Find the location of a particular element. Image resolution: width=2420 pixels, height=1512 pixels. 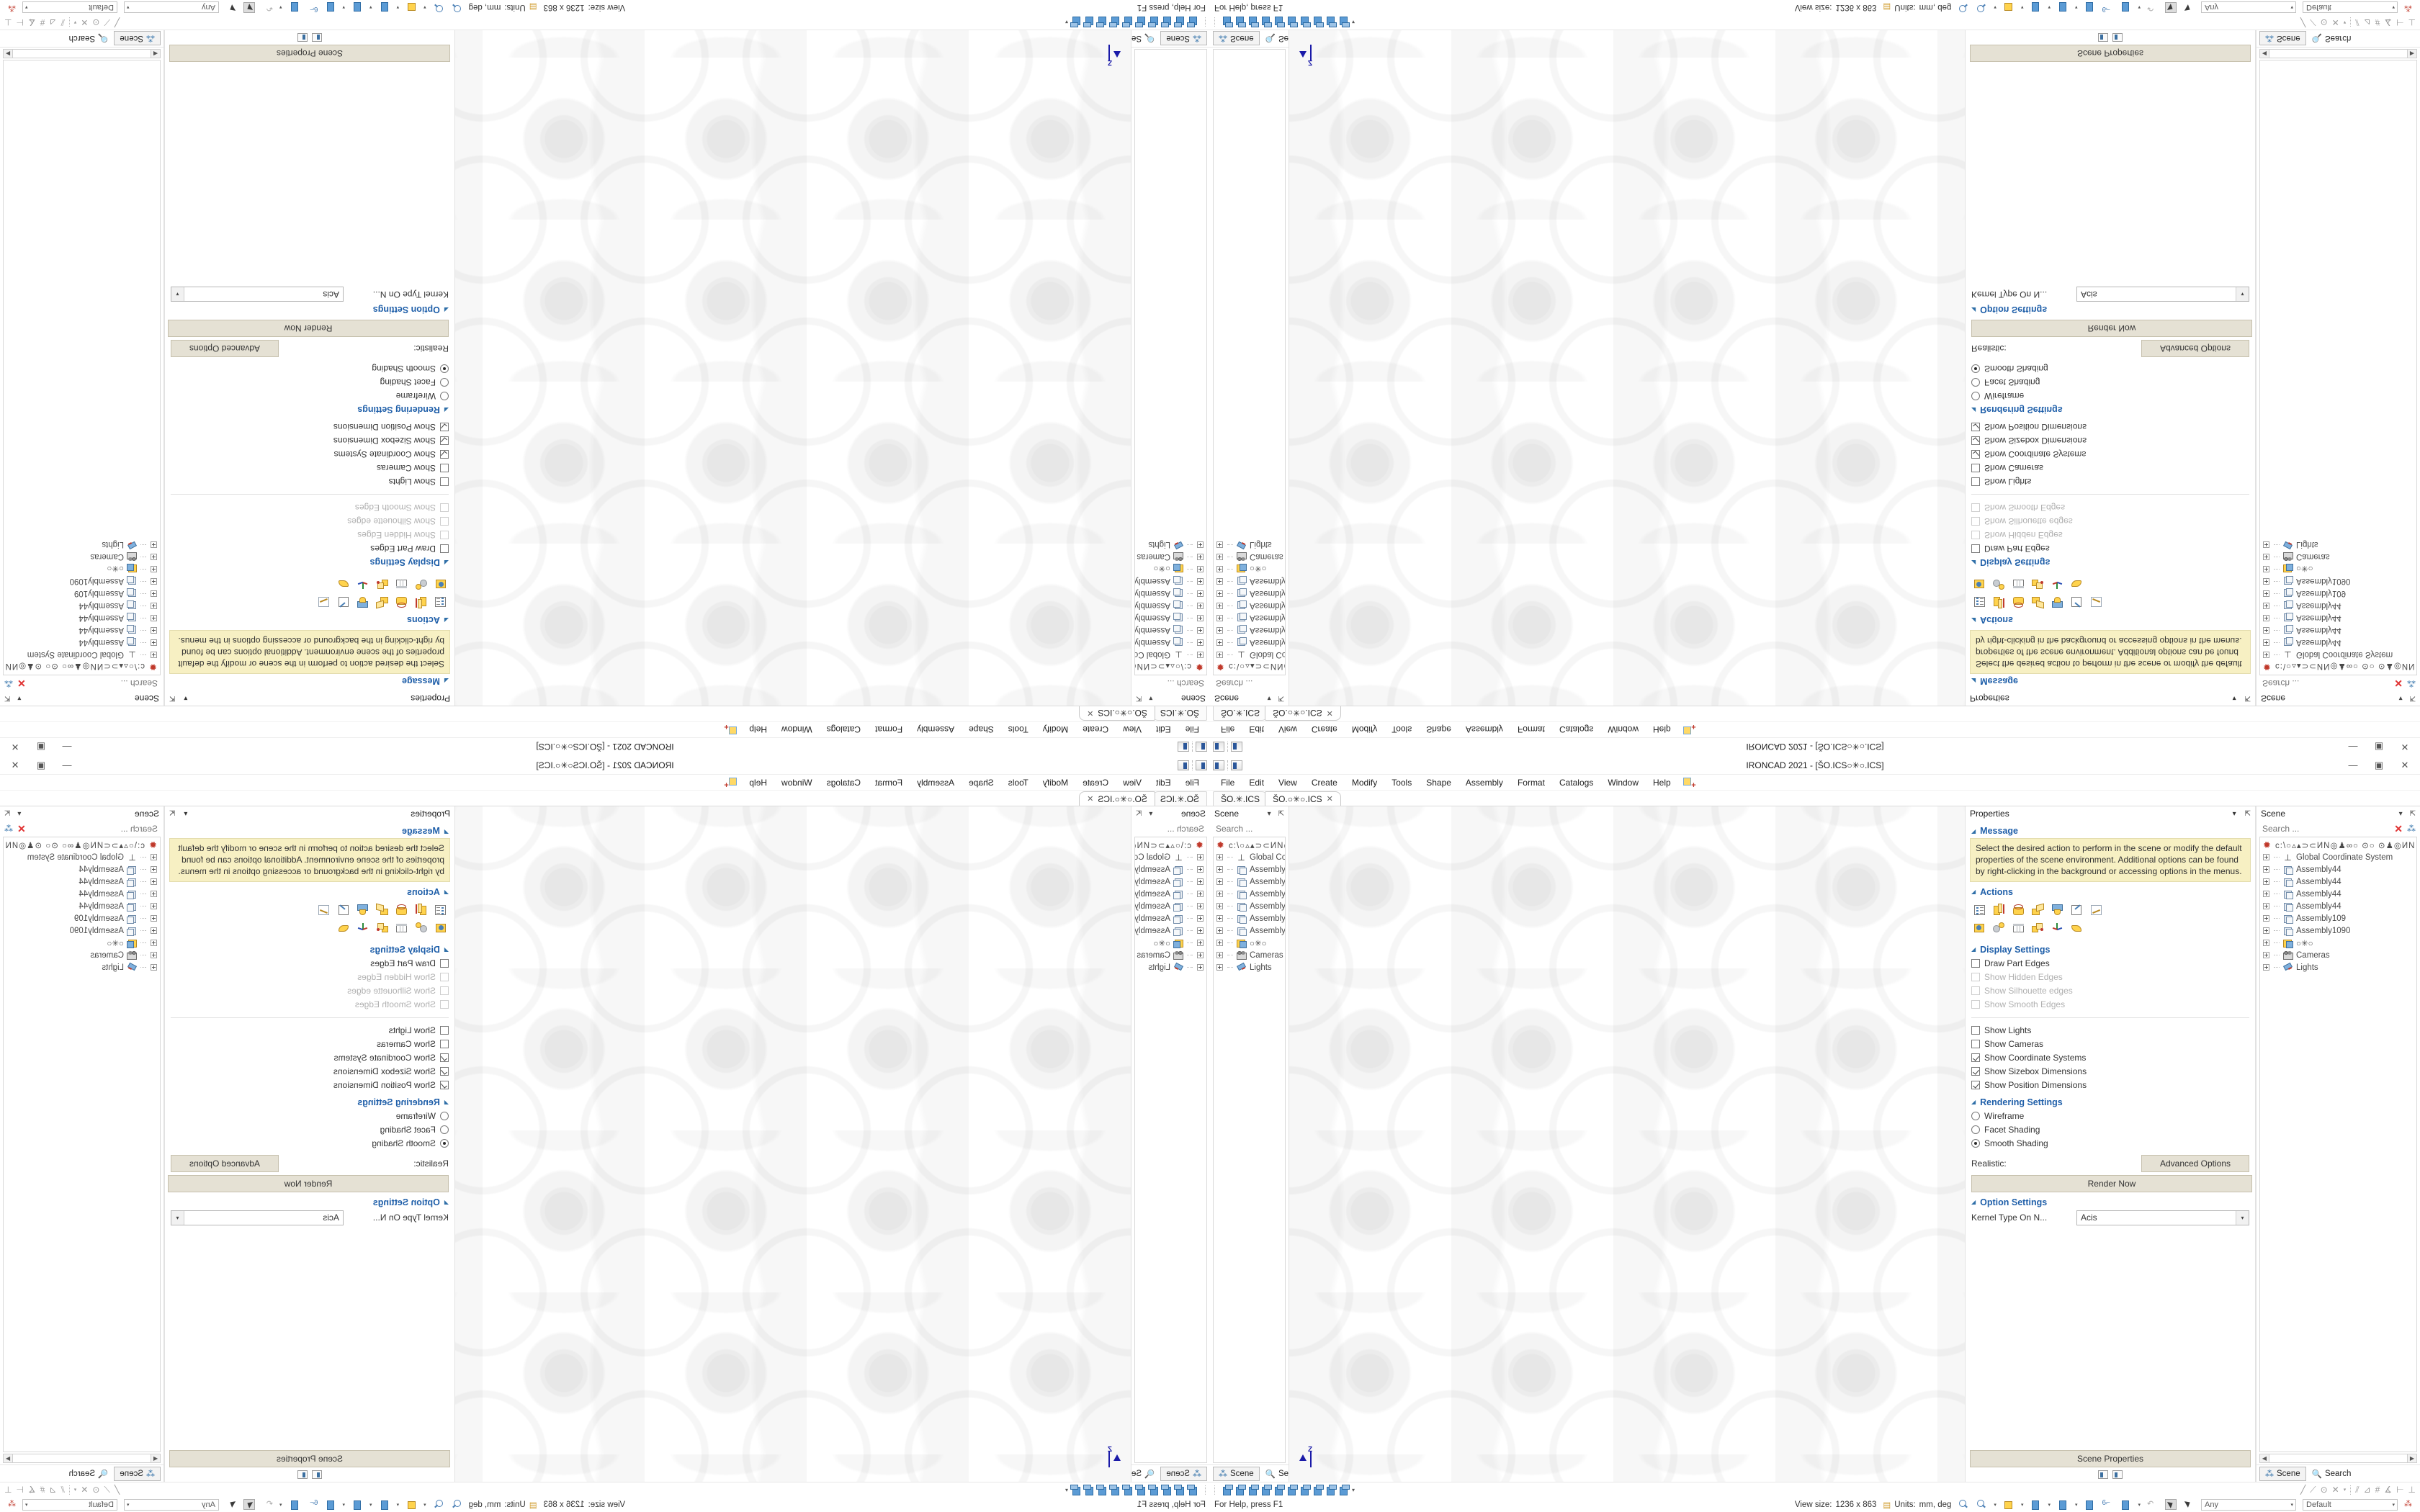

select-box-icon is located at coordinates (2189, 1504).